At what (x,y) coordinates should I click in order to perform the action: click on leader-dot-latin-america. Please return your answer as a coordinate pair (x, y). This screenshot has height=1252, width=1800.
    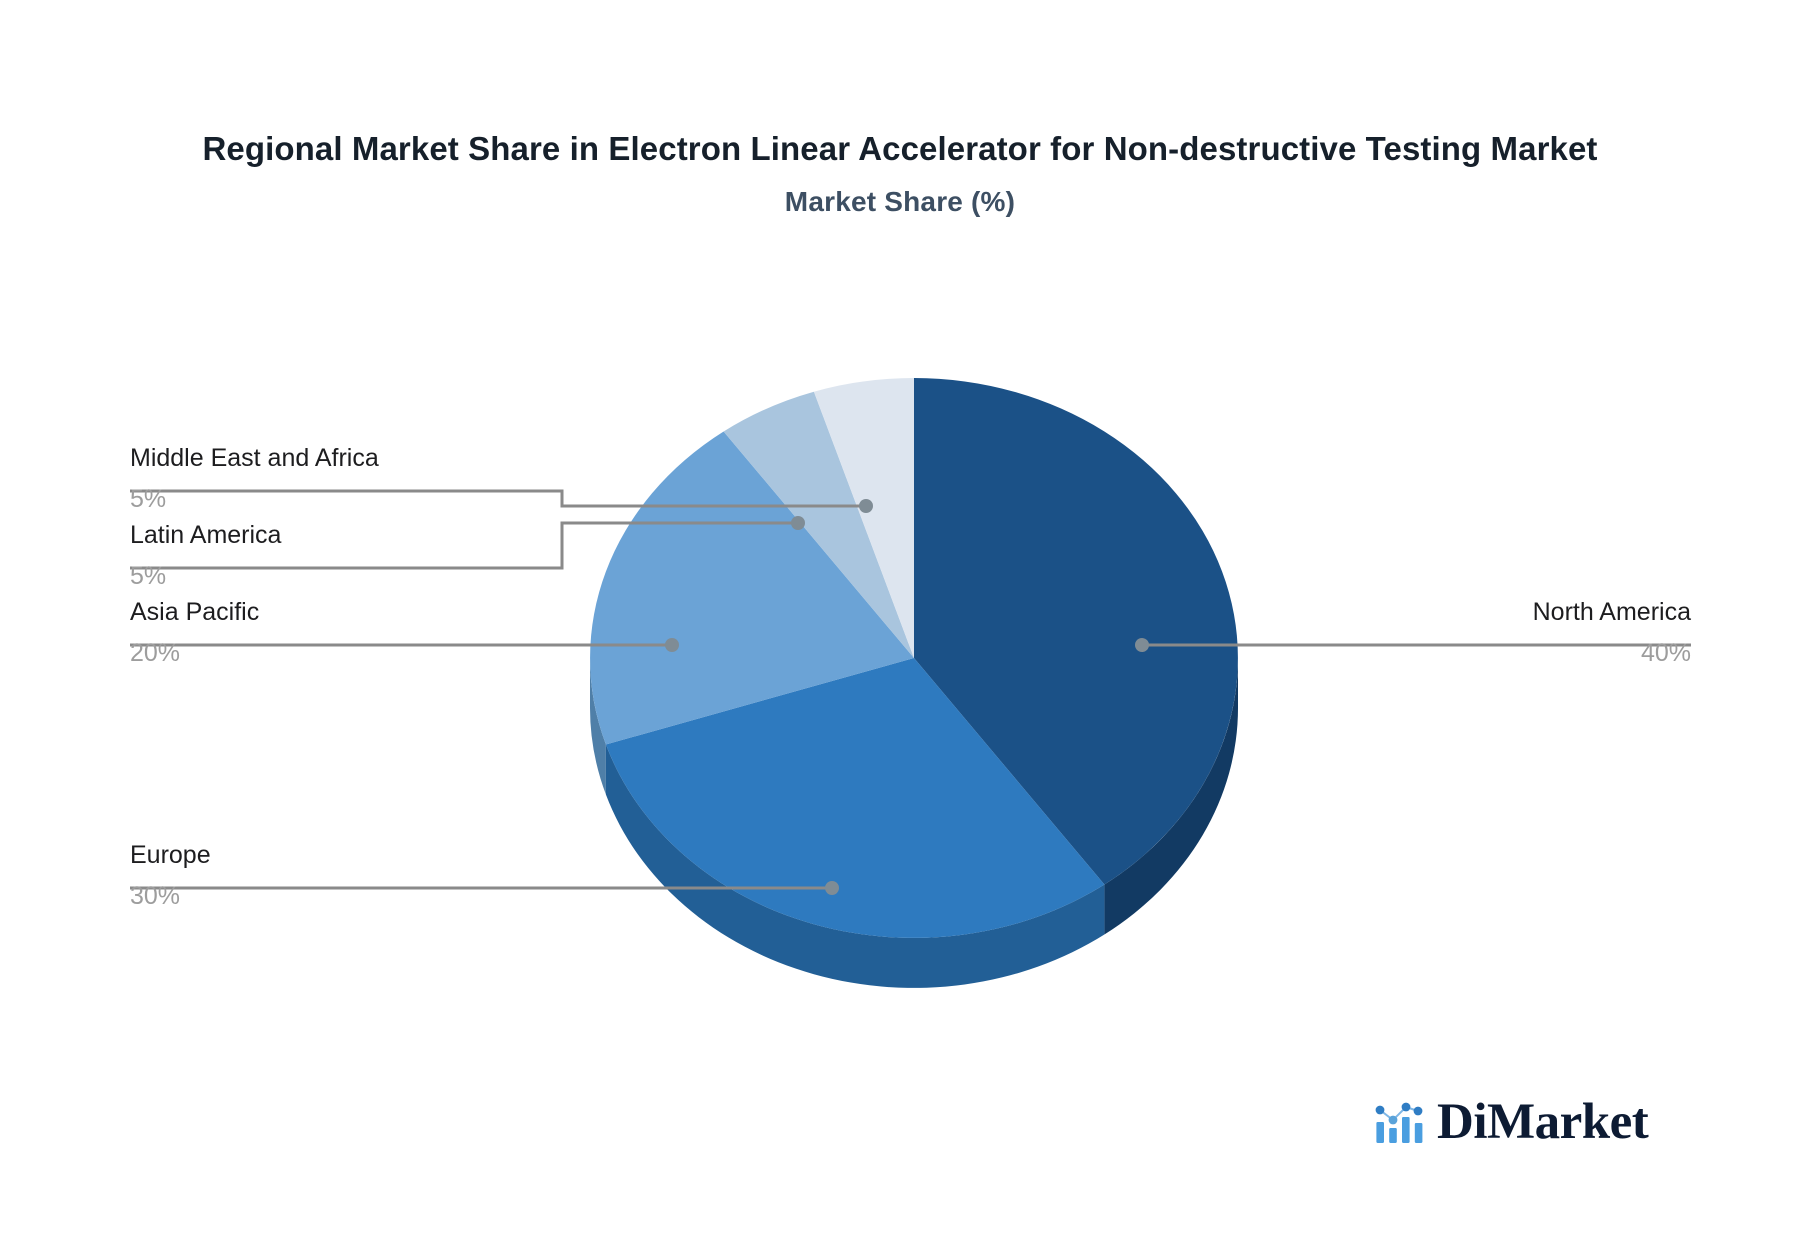
    Looking at the image, I should click on (798, 523).